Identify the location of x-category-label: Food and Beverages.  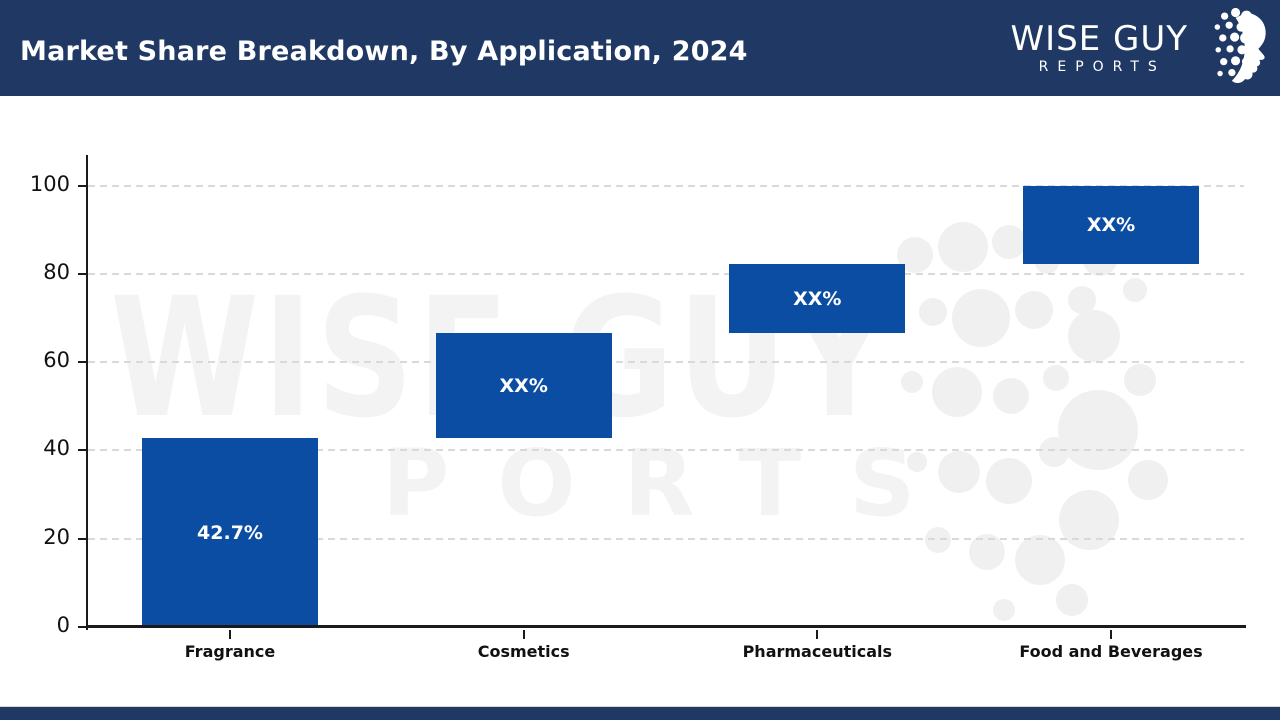
(1111, 651).